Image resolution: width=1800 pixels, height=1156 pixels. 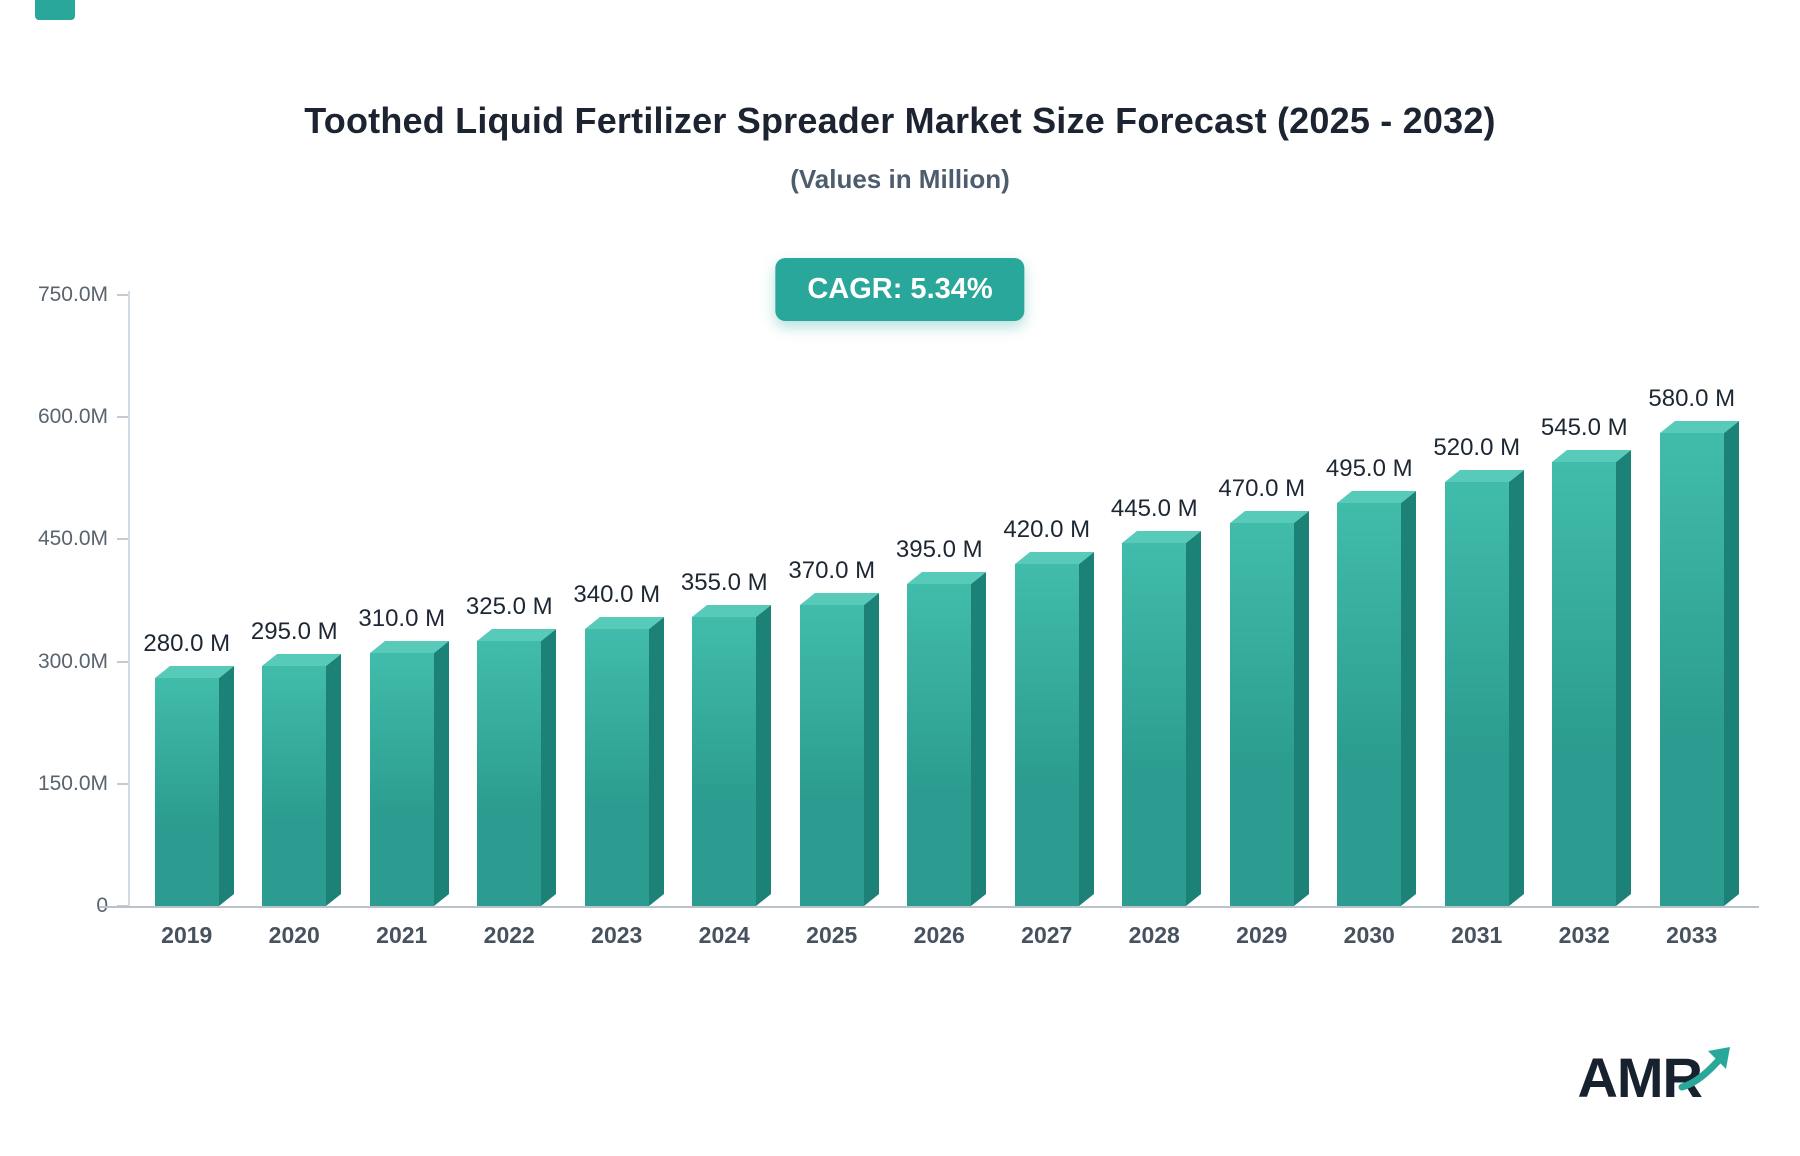 What do you see at coordinates (1154, 935) in the screenshot?
I see `x-axis-label-2028: 2028` at bounding box center [1154, 935].